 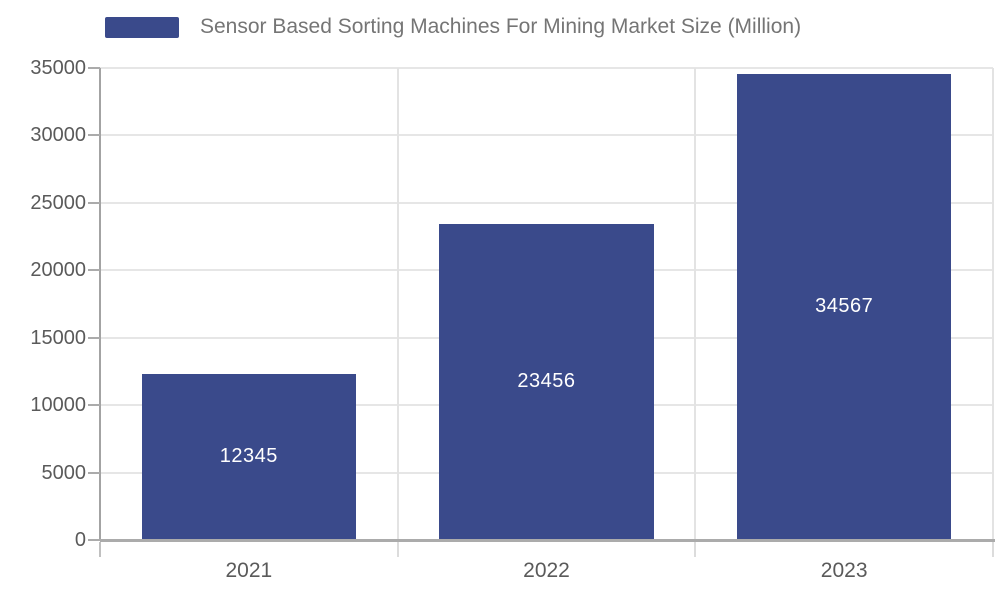 I want to click on y-axis-tick-label: 10000, so click(x=58, y=405).